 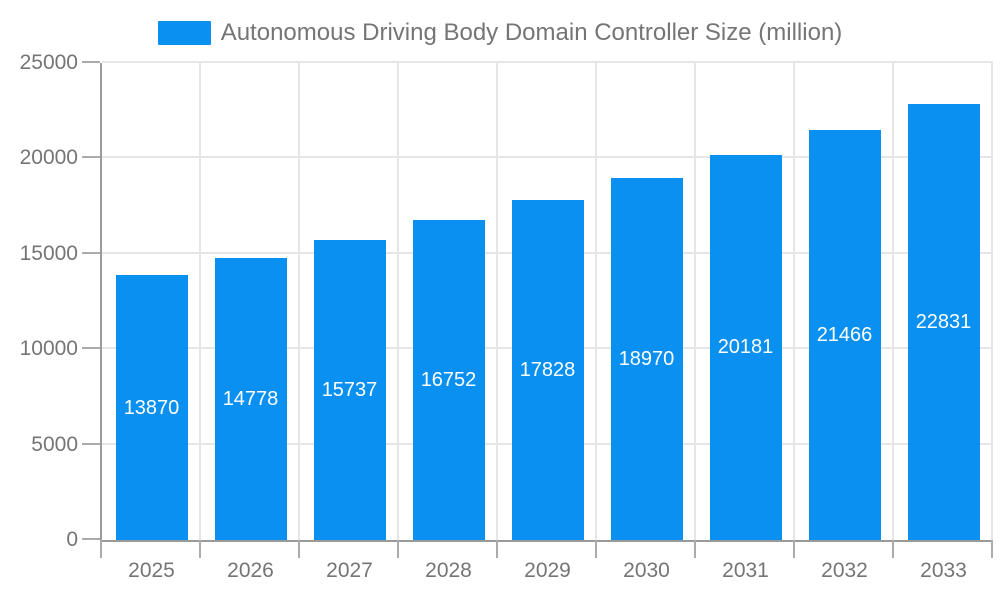 What do you see at coordinates (844, 570) in the screenshot?
I see `x-axis-label: 2032` at bounding box center [844, 570].